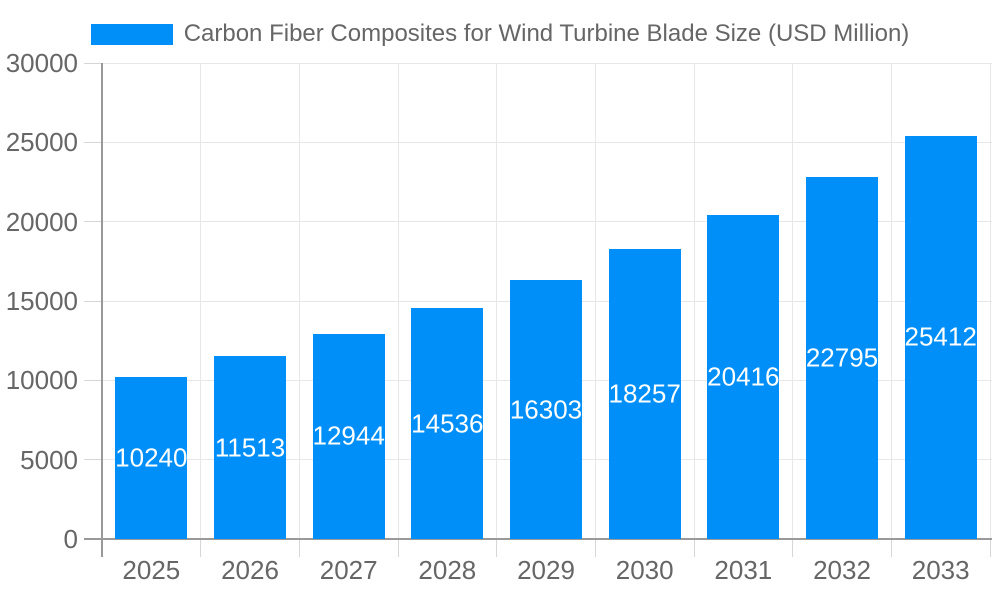 This screenshot has height=600, width=1000. I want to click on x-axis-tick-label: 2027, so click(348, 570).